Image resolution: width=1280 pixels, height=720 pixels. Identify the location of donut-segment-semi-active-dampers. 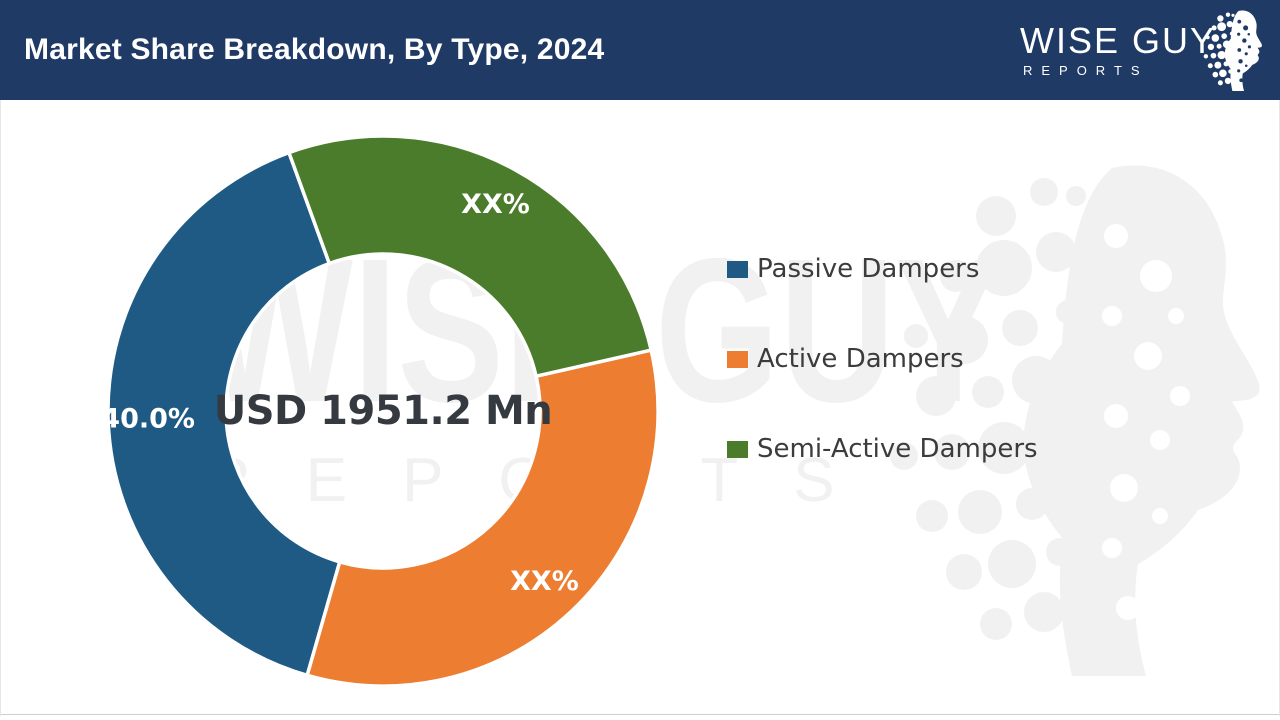
(470, 256).